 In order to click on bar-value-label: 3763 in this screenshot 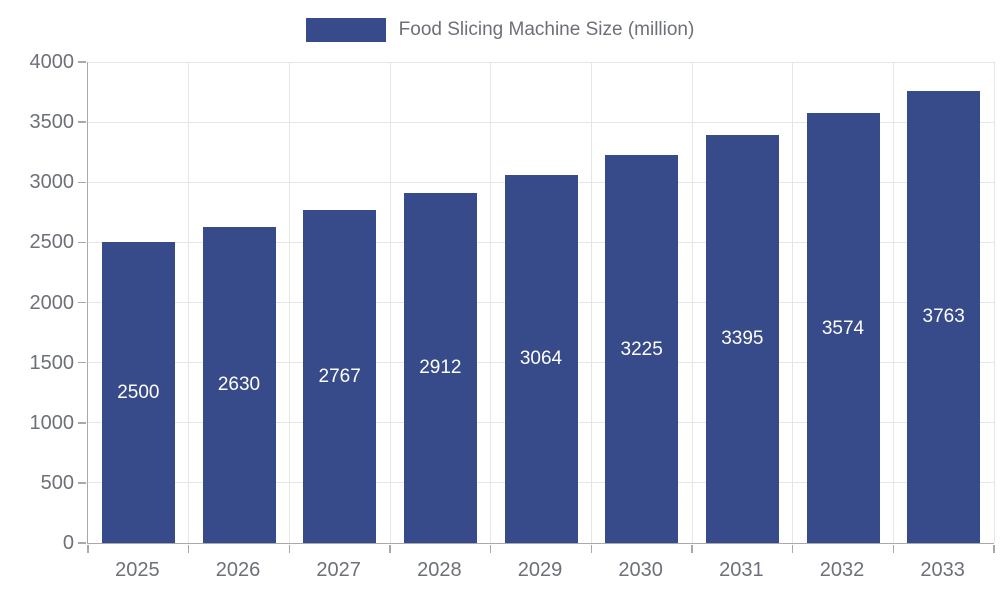, I will do `click(943, 317)`.